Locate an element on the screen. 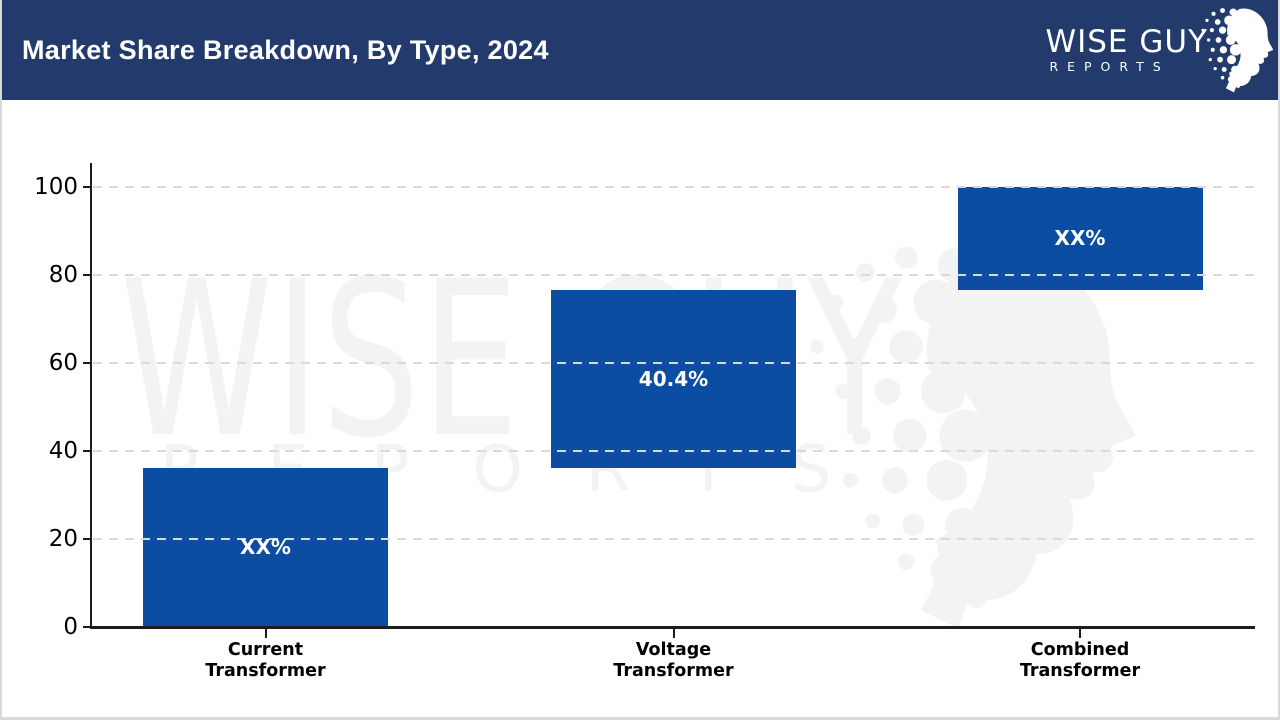  bar-label-voltage-transformer: 40.4% is located at coordinates (673, 379).